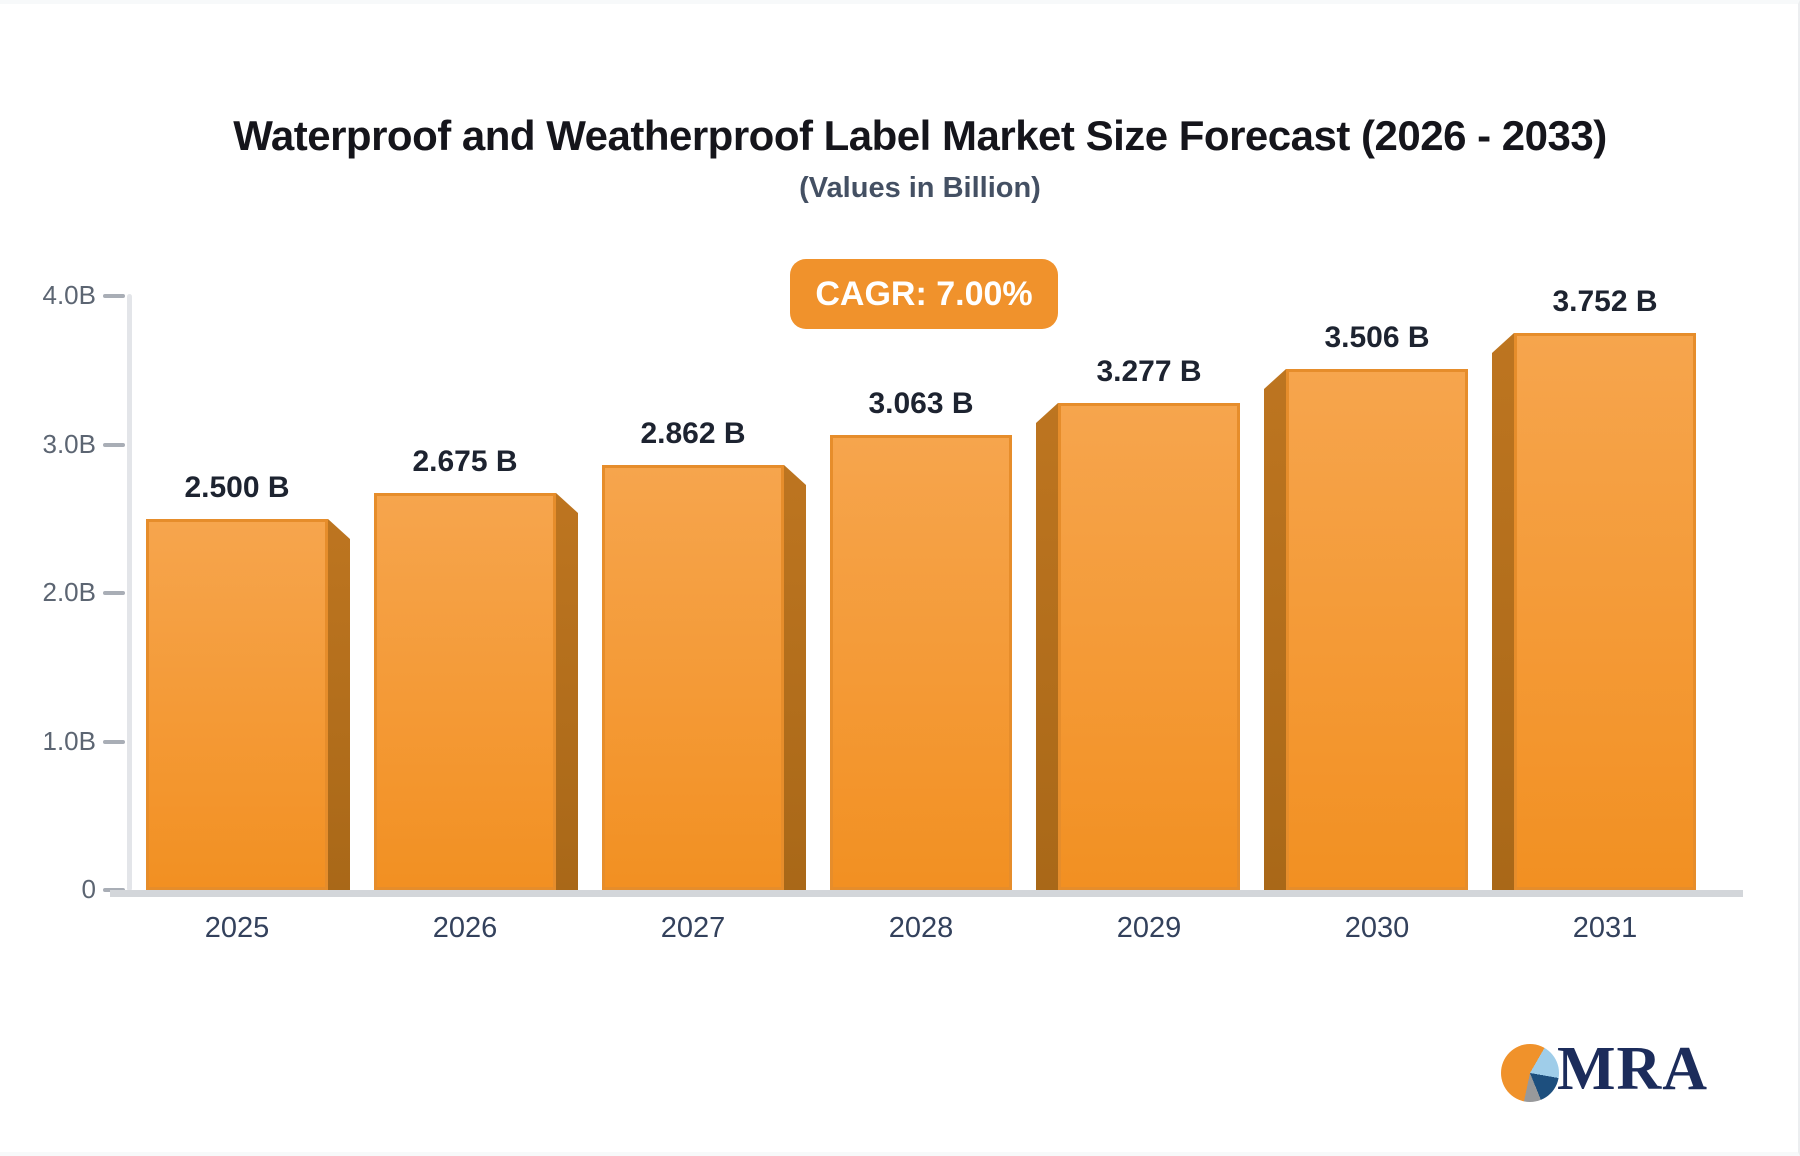  What do you see at coordinates (237, 928) in the screenshot?
I see `x-axis-label-2025: 2025` at bounding box center [237, 928].